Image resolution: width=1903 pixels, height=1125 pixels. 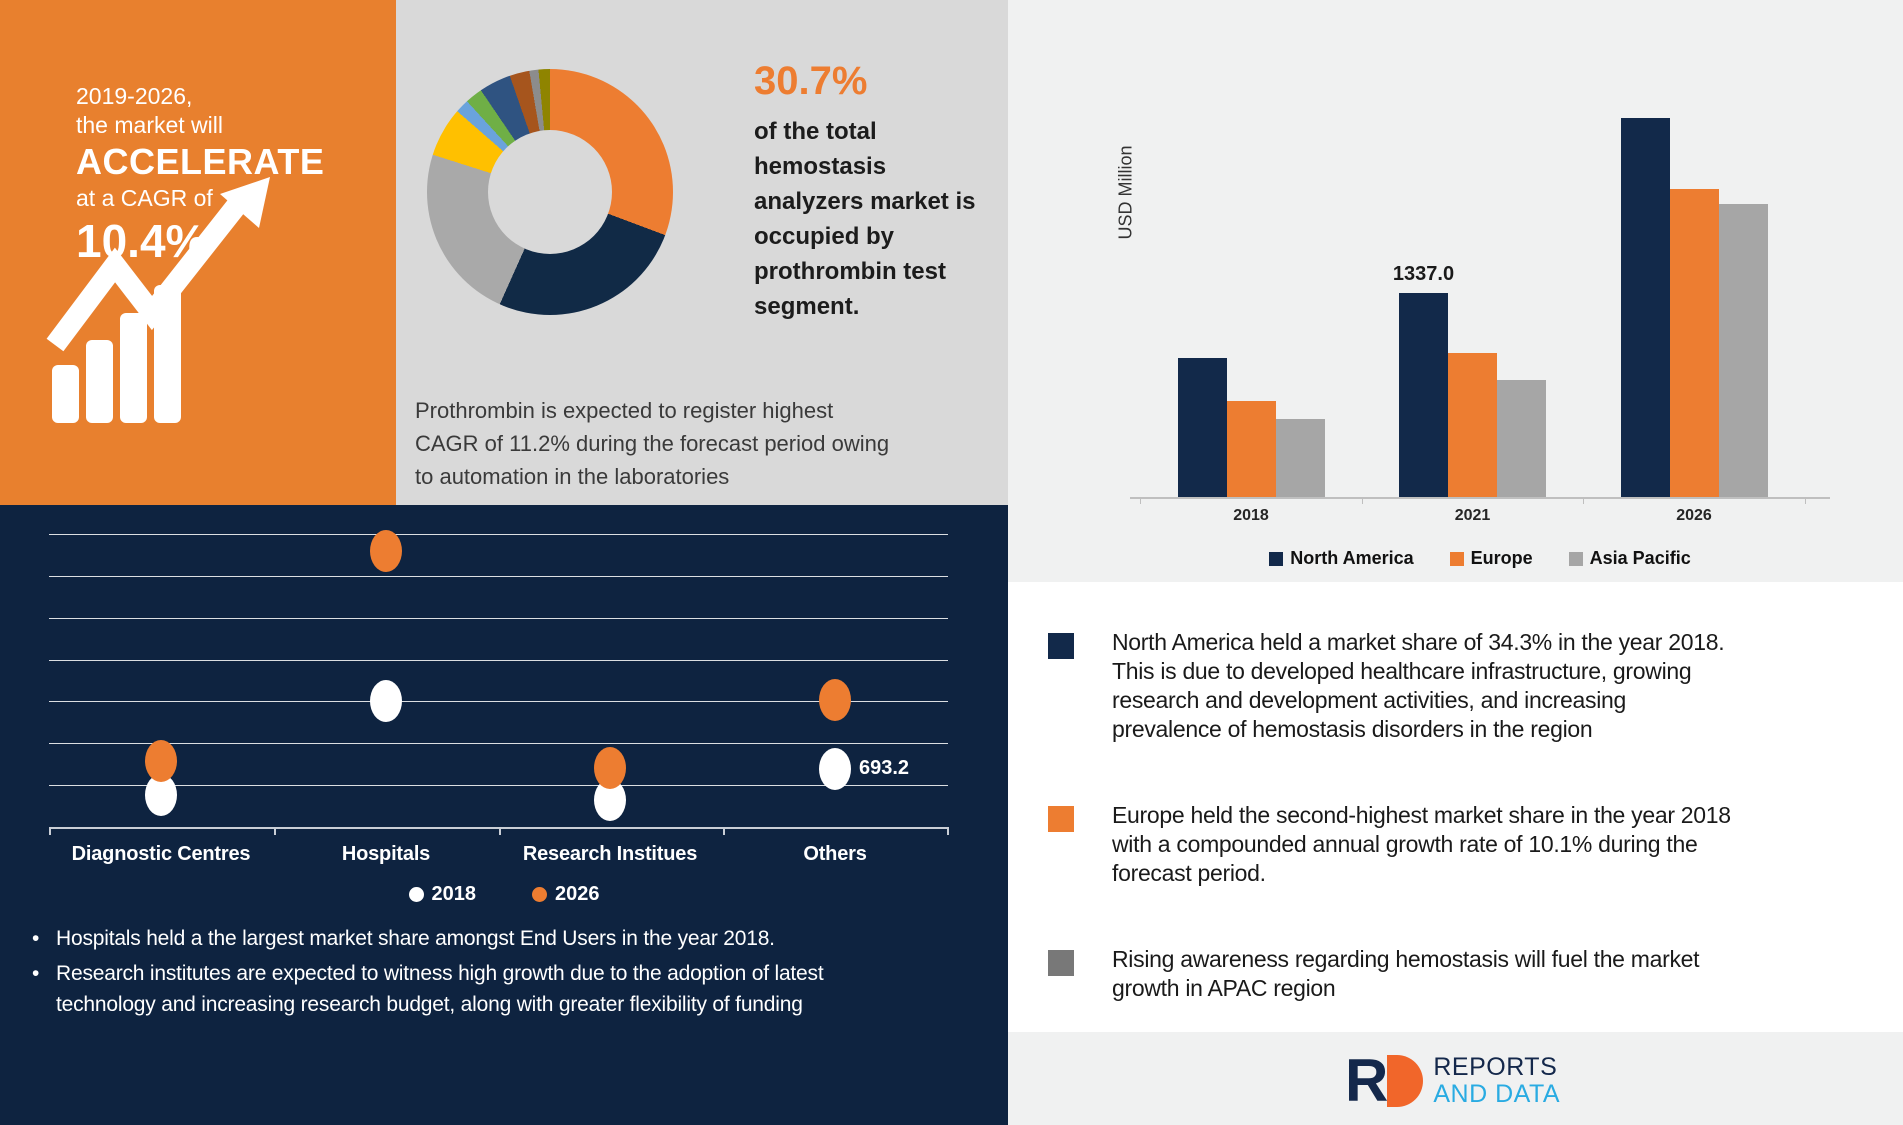 I want to click on bar-asia-pacific-2018, so click(x=1300, y=458).